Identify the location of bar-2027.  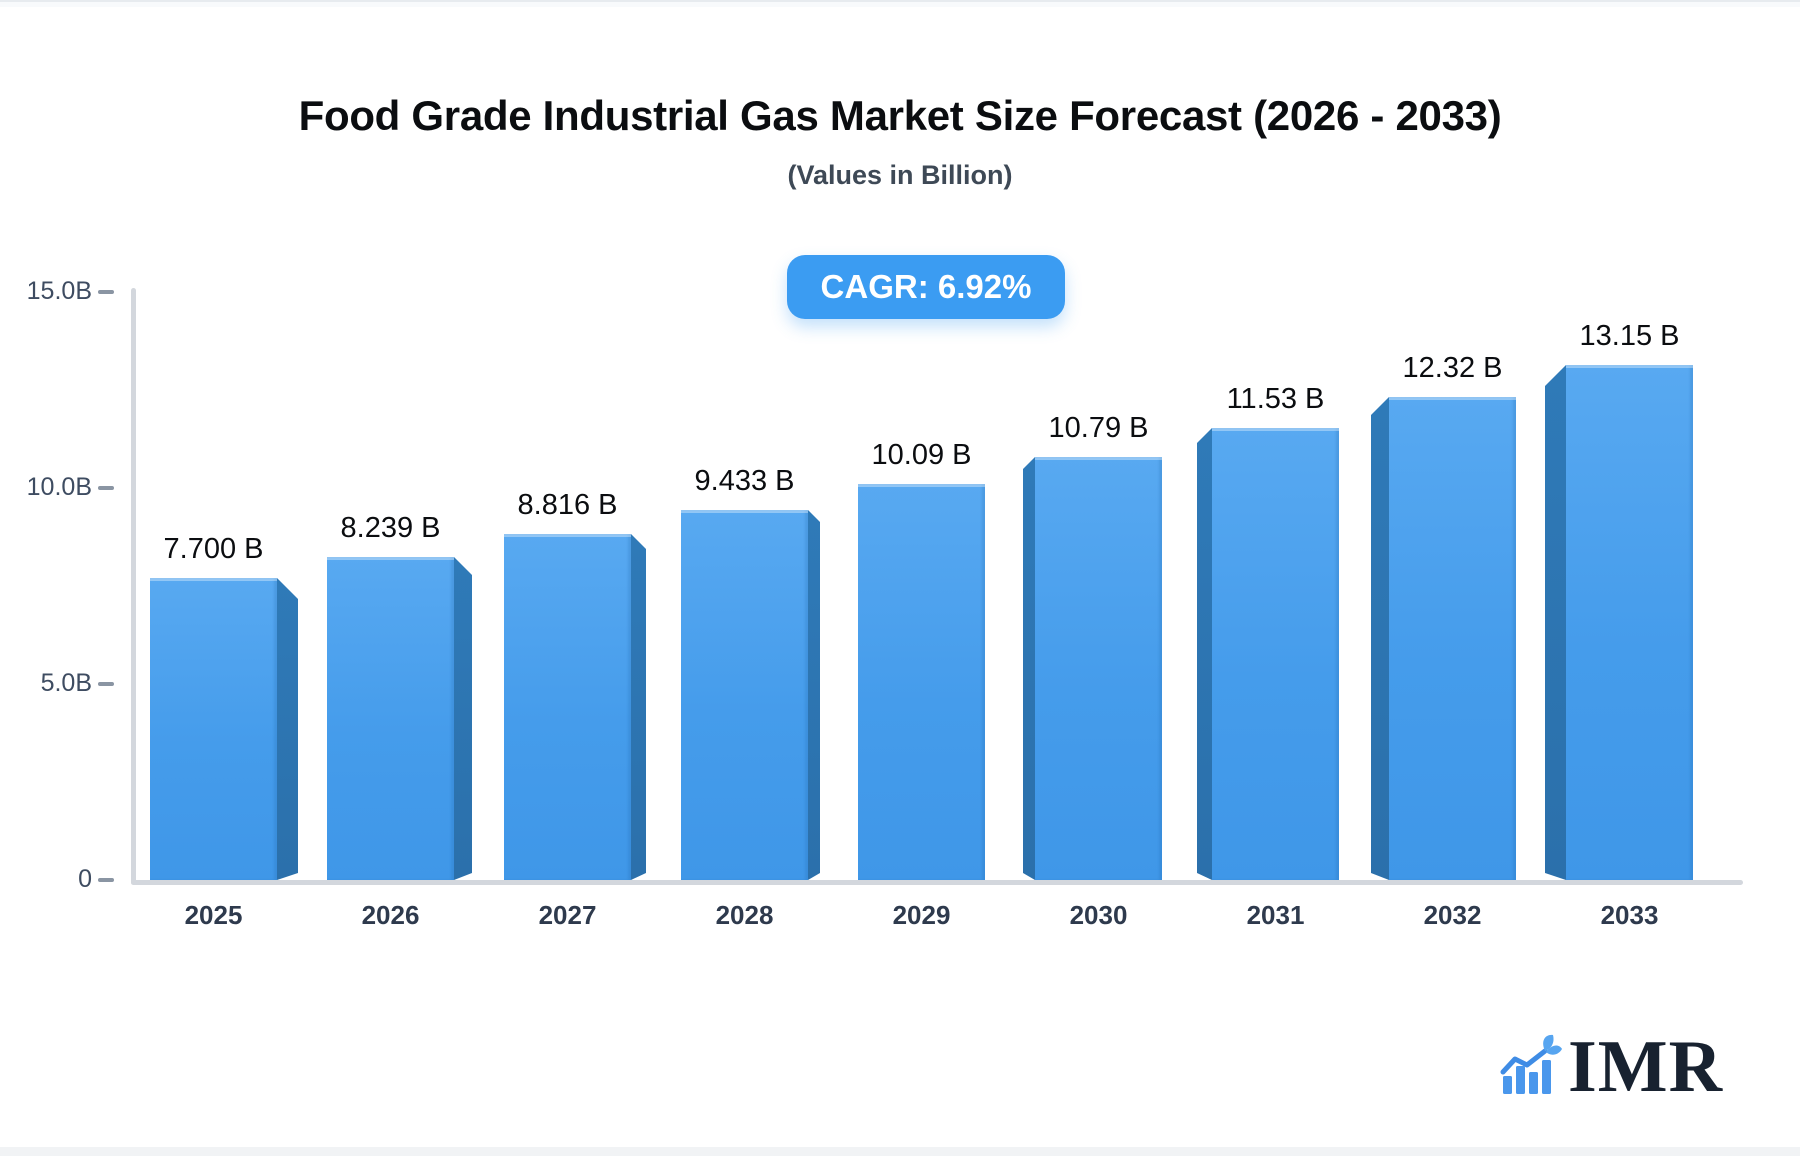
(567, 707).